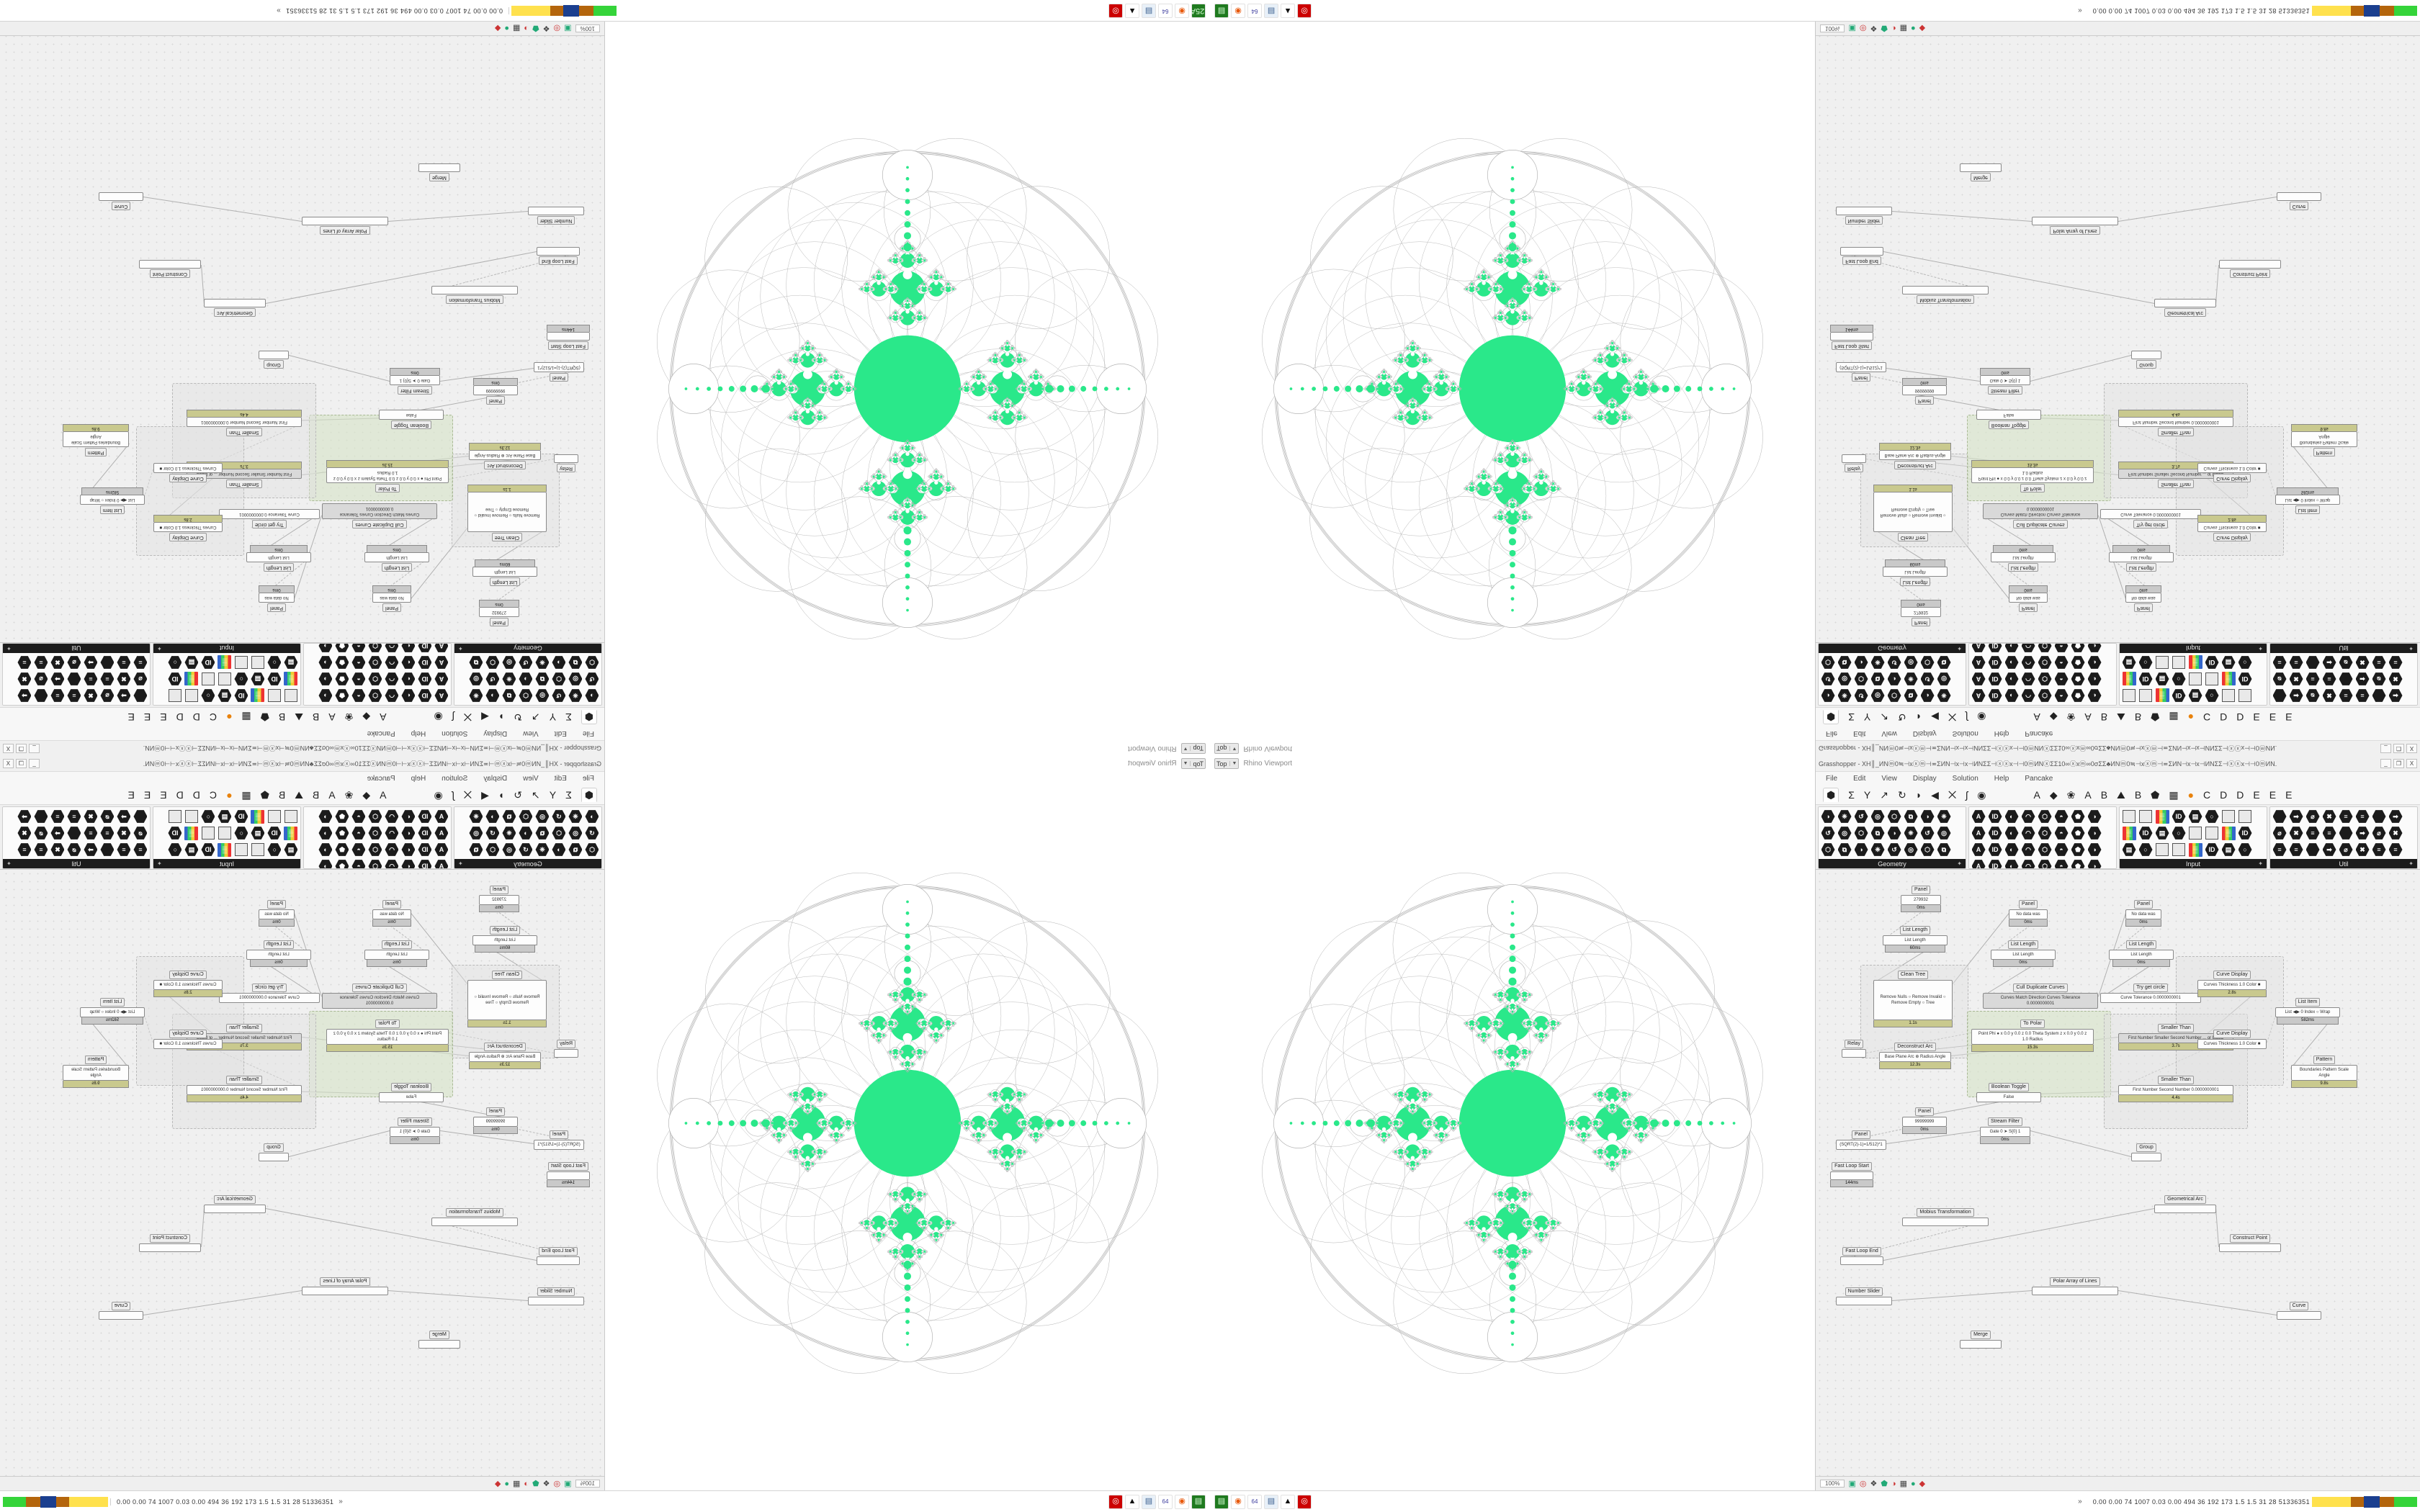 The image size is (2420, 1512). Describe the element at coordinates (1978, 662) in the screenshot. I see `component-icon: A` at that location.